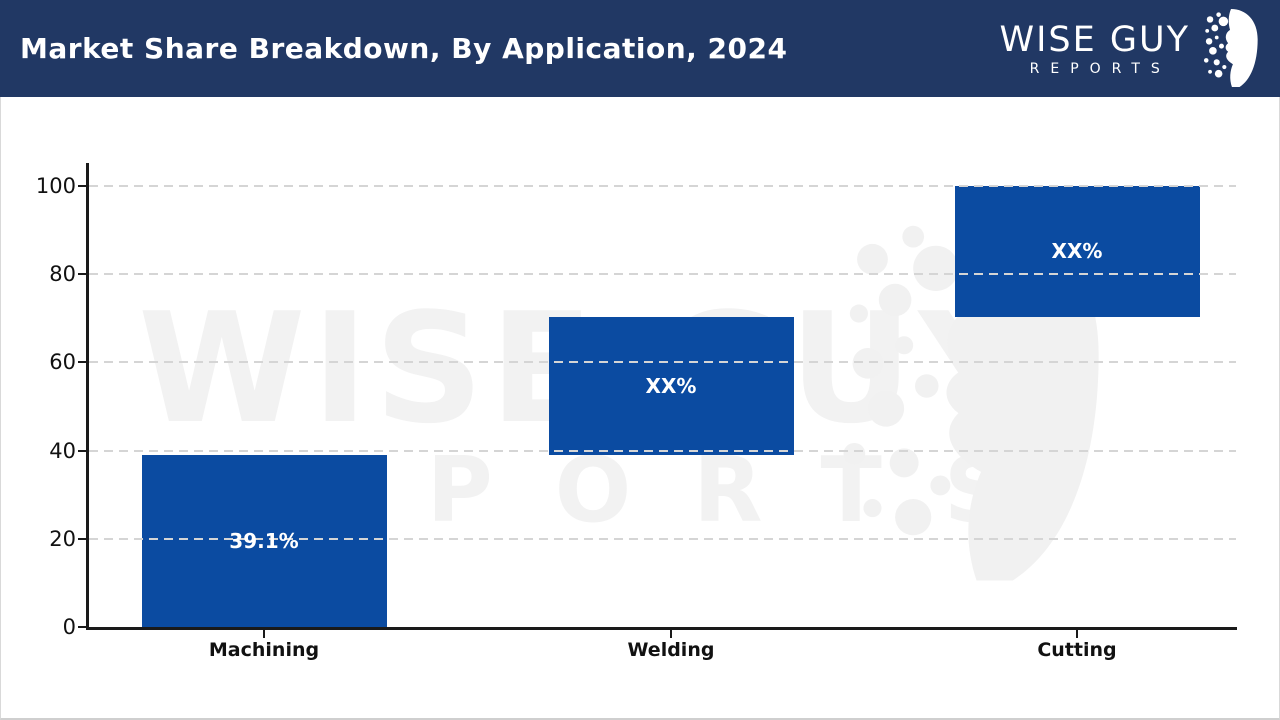  What do you see at coordinates (671, 650) in the screenshot?
I see `x-tick-label-welding: Welding` at bounding box center [671, 650].